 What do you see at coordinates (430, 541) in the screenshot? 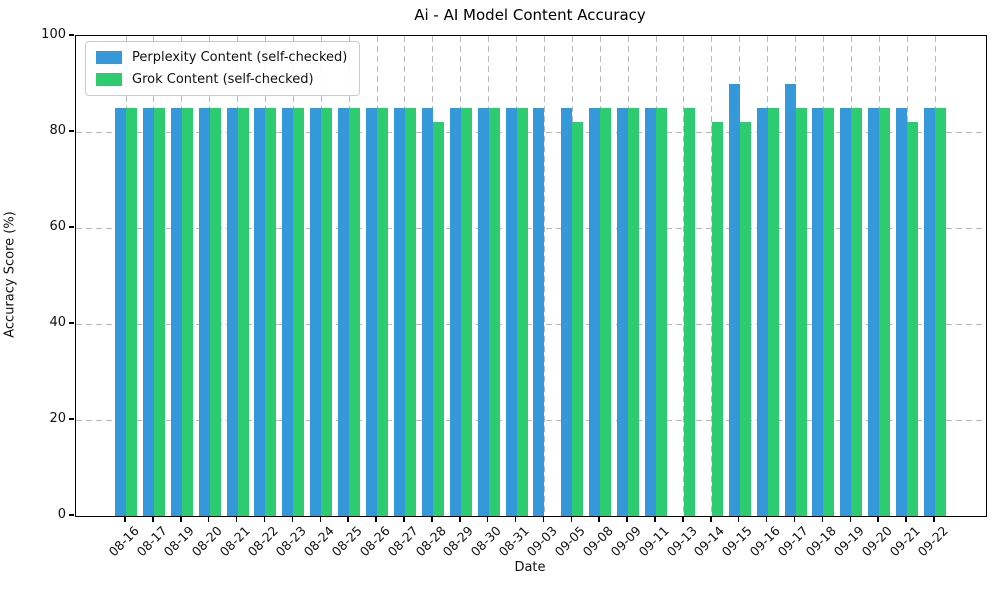
I see `x-tick-label-08-28: 08-28` at bounding box center [430, 541].